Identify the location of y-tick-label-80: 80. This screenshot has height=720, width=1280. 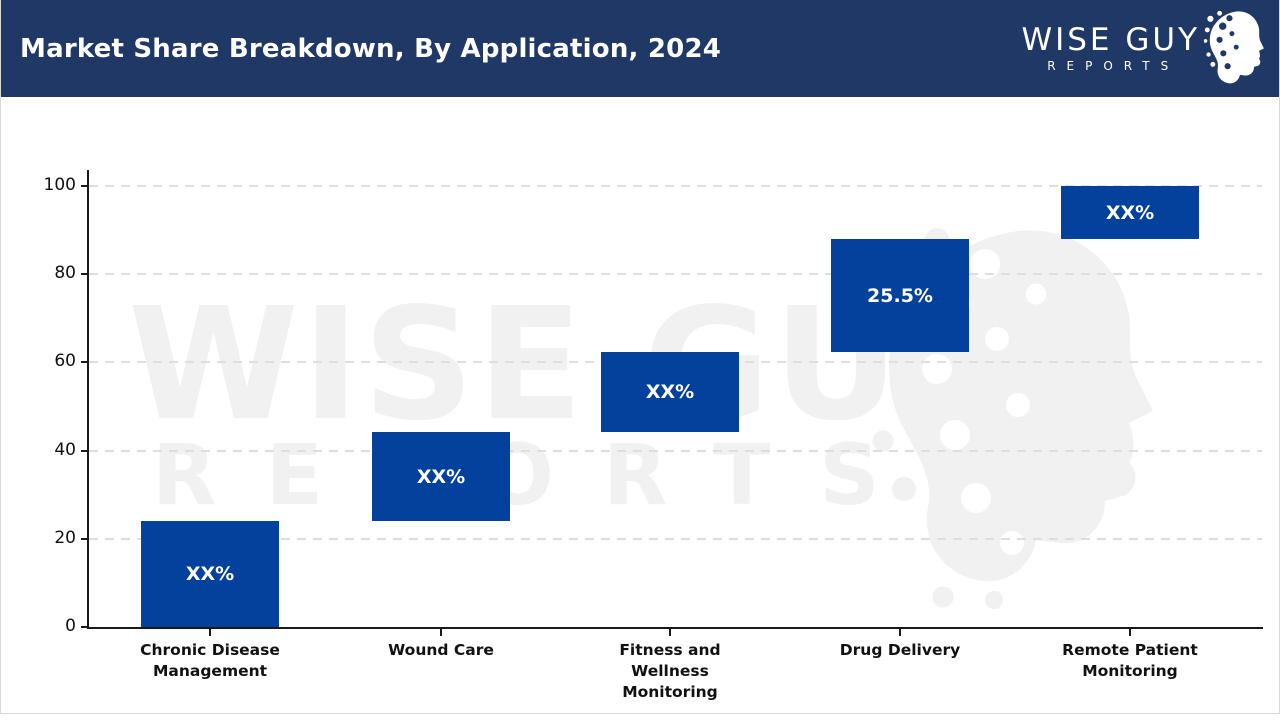
(65, 273).